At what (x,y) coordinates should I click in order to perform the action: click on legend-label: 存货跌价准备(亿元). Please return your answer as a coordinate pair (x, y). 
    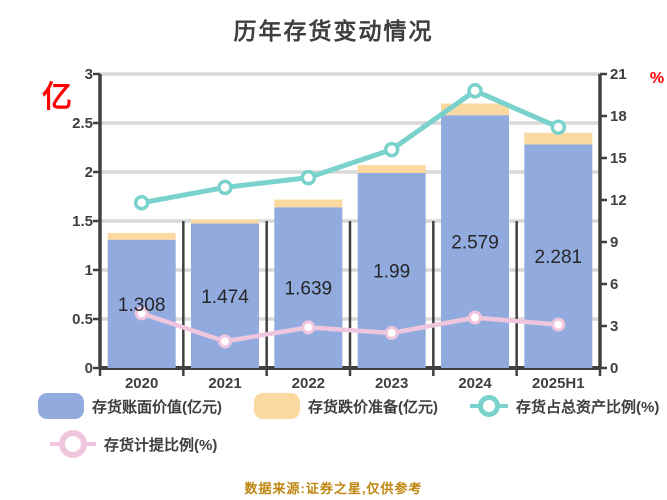
    Looking at the image, I should click on (373, 407).